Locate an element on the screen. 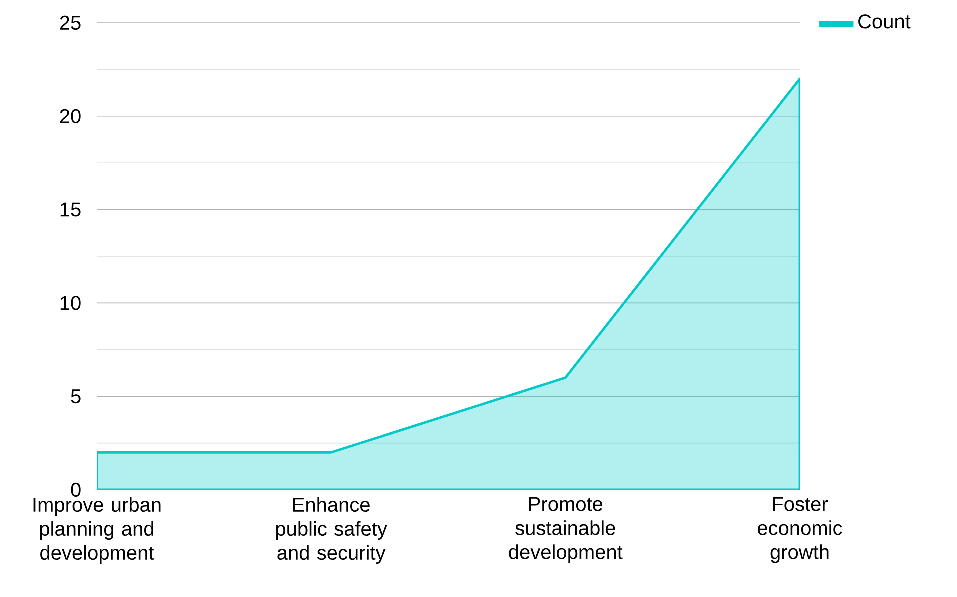 This screenshot has height=597, width=957. y-tick-label: 10 is located at coordinates (70, 303).